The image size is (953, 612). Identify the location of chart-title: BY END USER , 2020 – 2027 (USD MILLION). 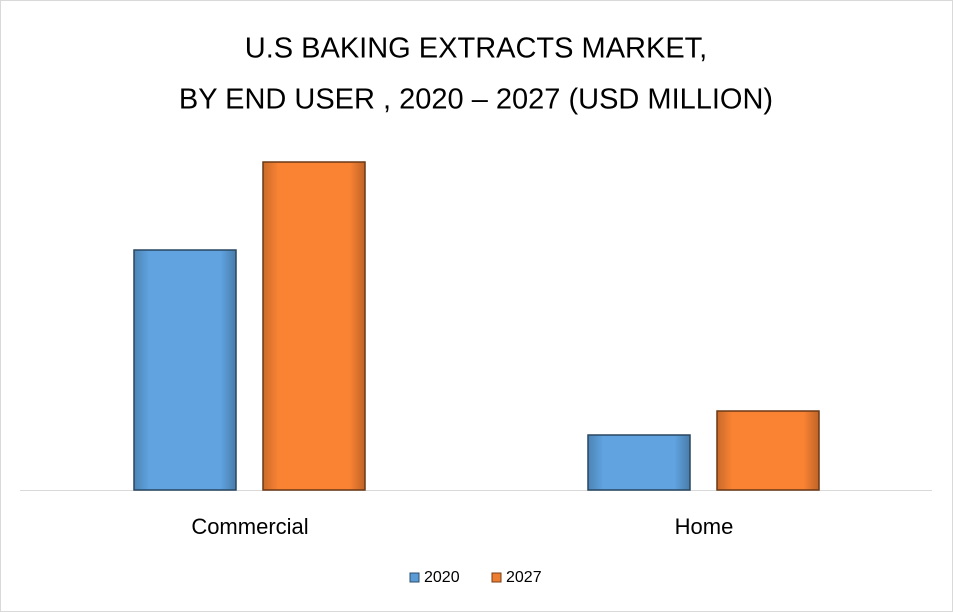
(476, 100).